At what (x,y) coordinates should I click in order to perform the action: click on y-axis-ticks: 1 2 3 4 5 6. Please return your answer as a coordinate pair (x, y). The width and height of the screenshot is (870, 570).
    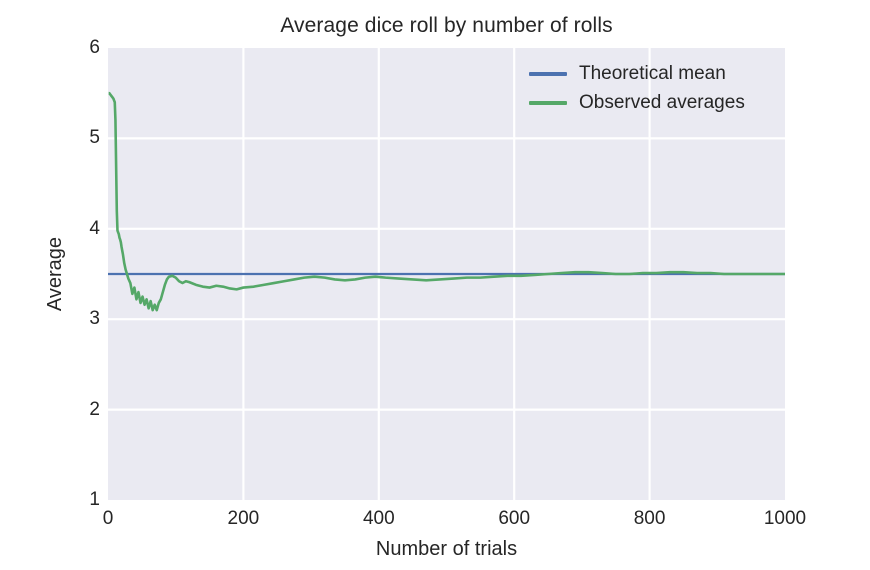
    Looking at the image, I should click on (63, 273).